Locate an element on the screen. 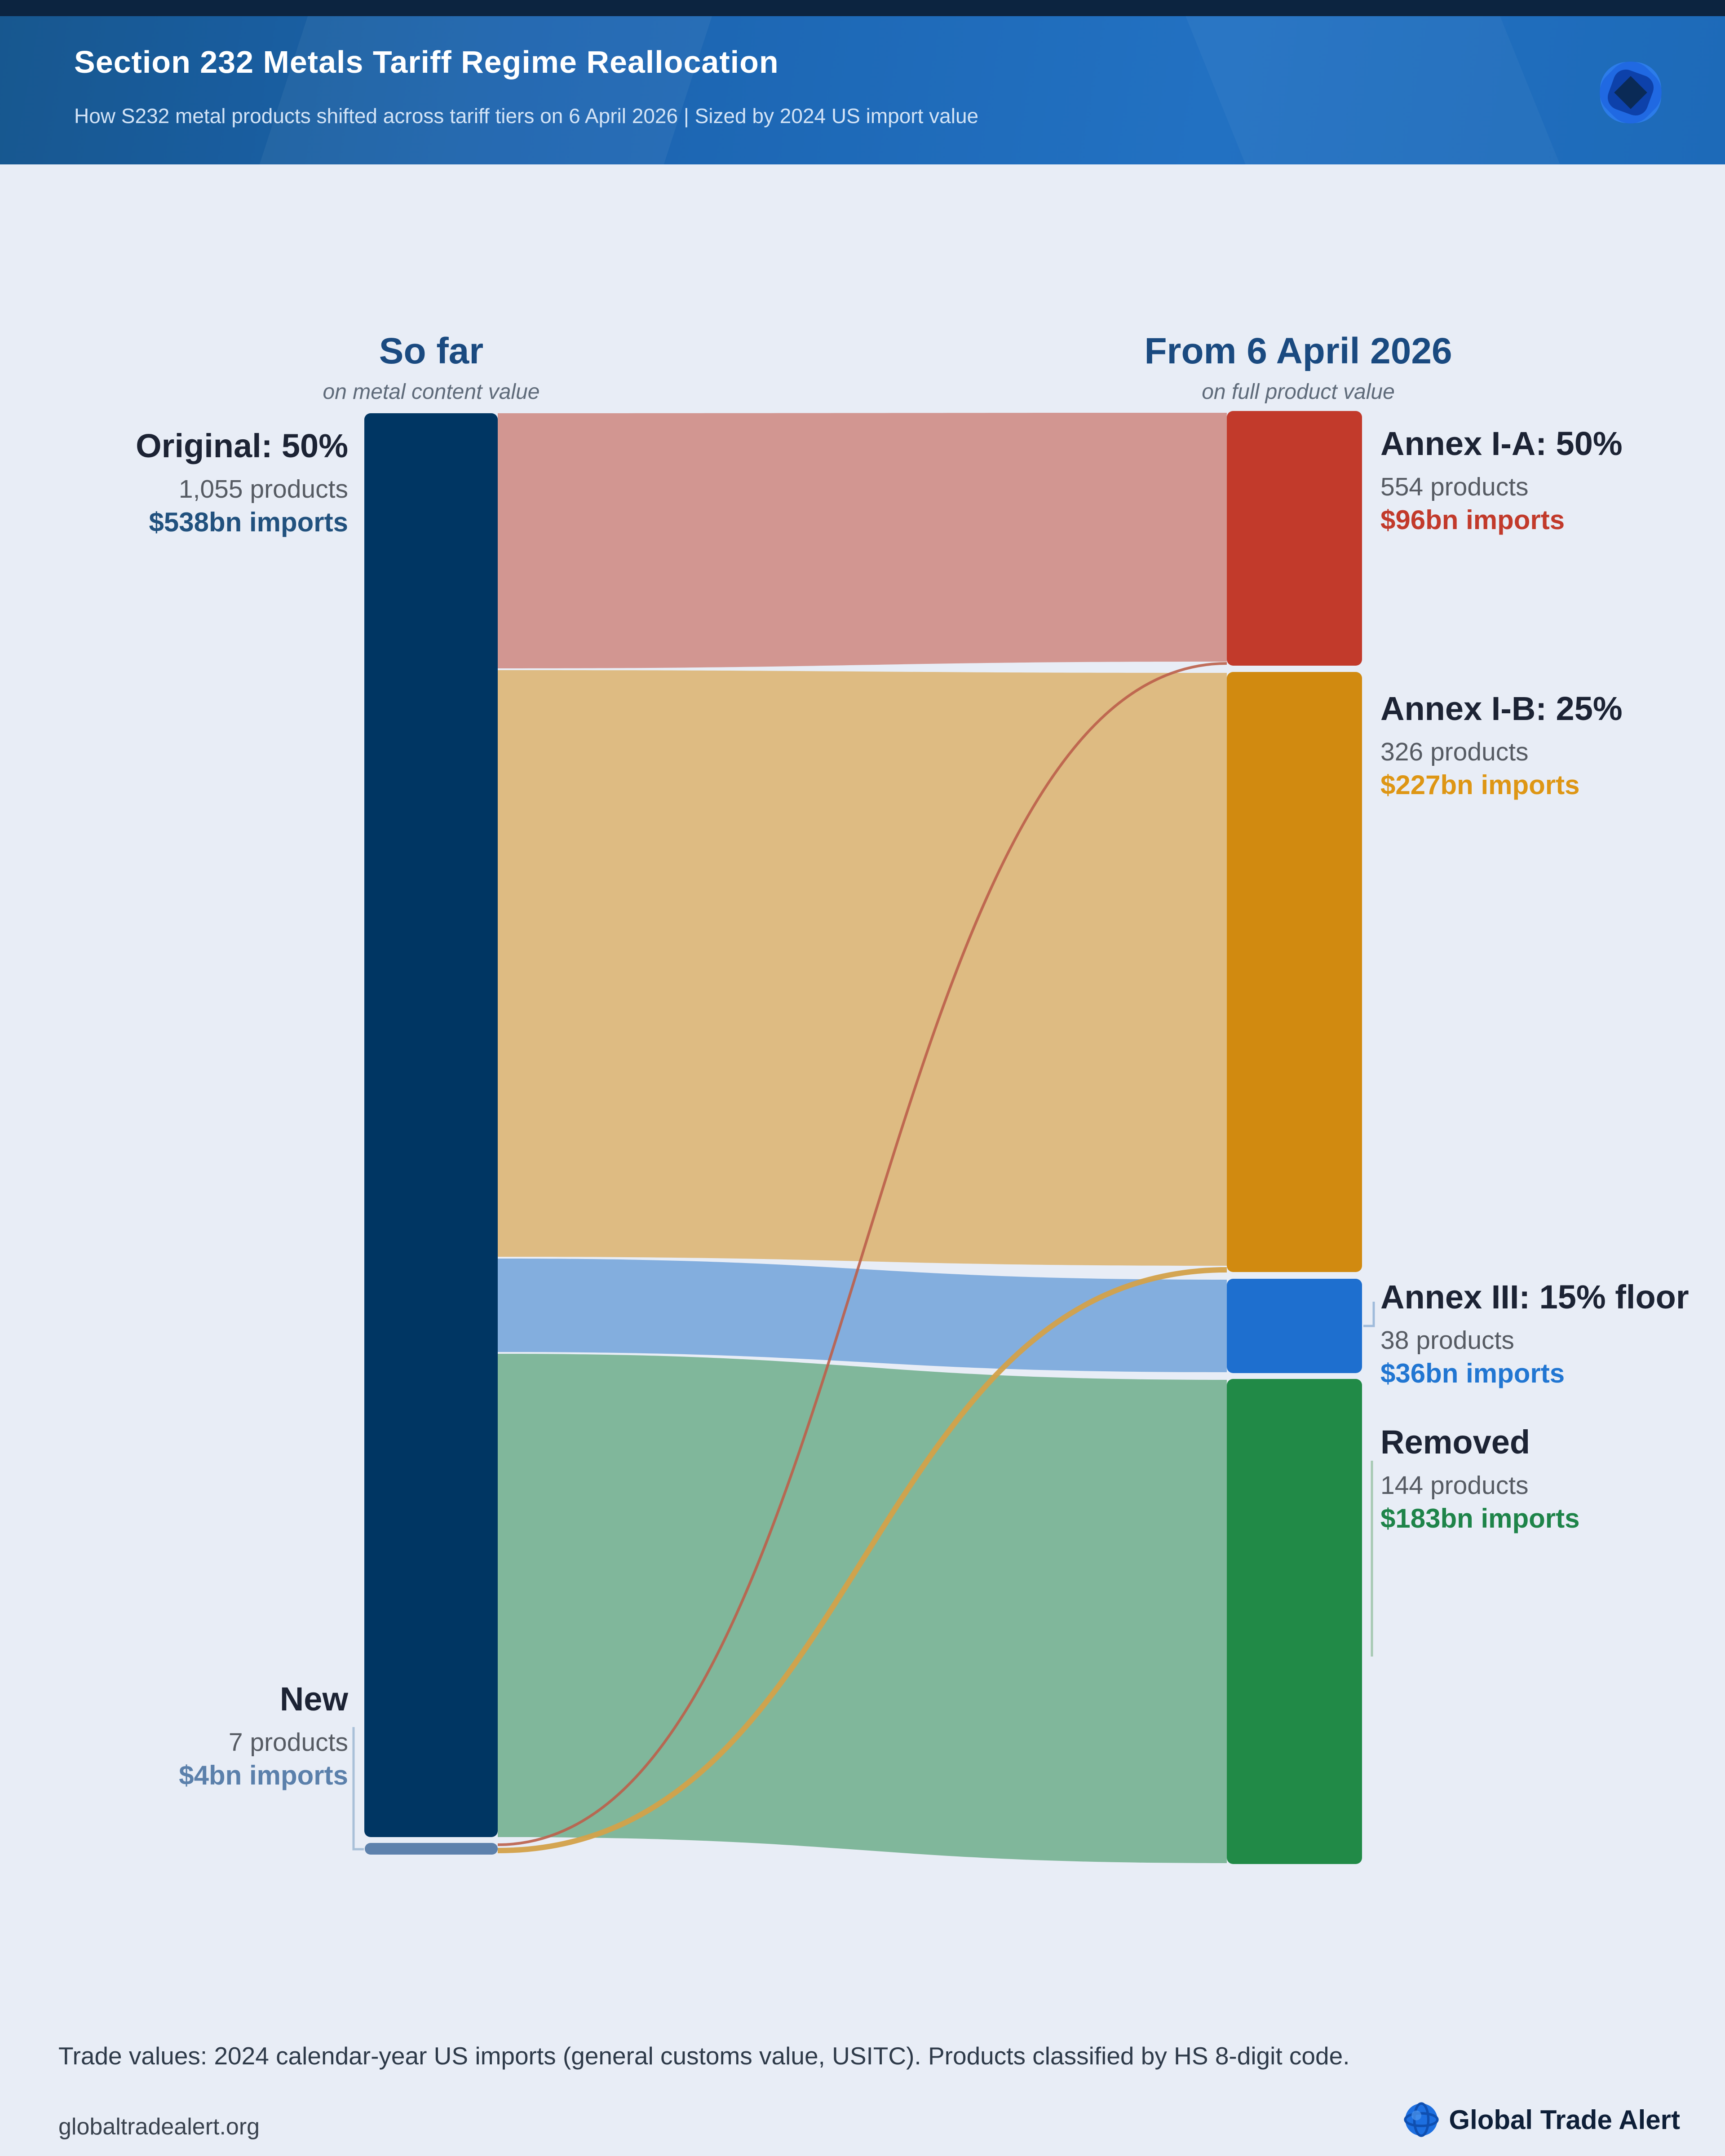 The height and width of the screenshot is (2156, 1725). globe-icon is located at coordinates (1421, 2119).